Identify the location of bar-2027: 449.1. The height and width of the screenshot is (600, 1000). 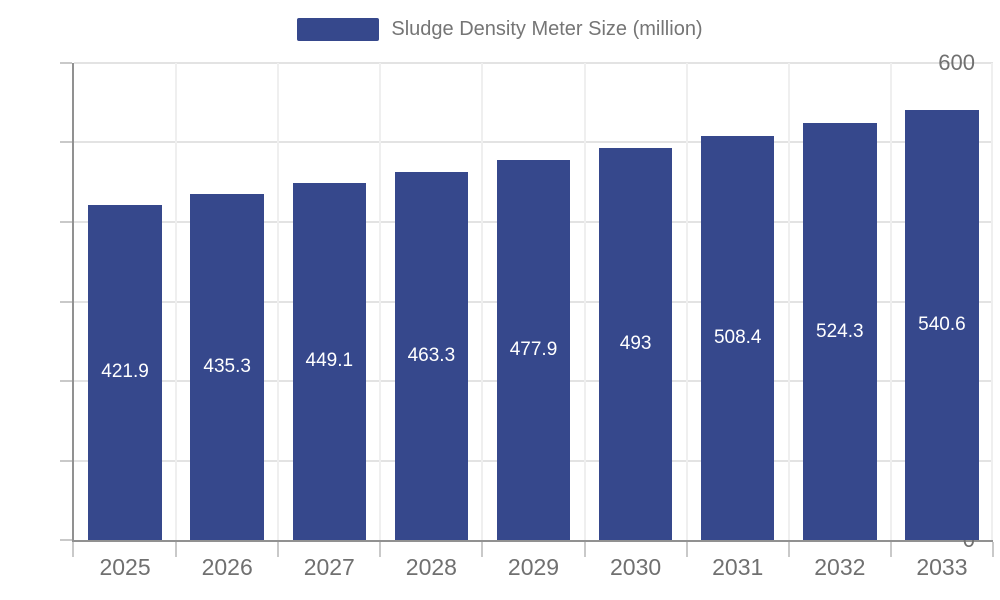
(329, 361).